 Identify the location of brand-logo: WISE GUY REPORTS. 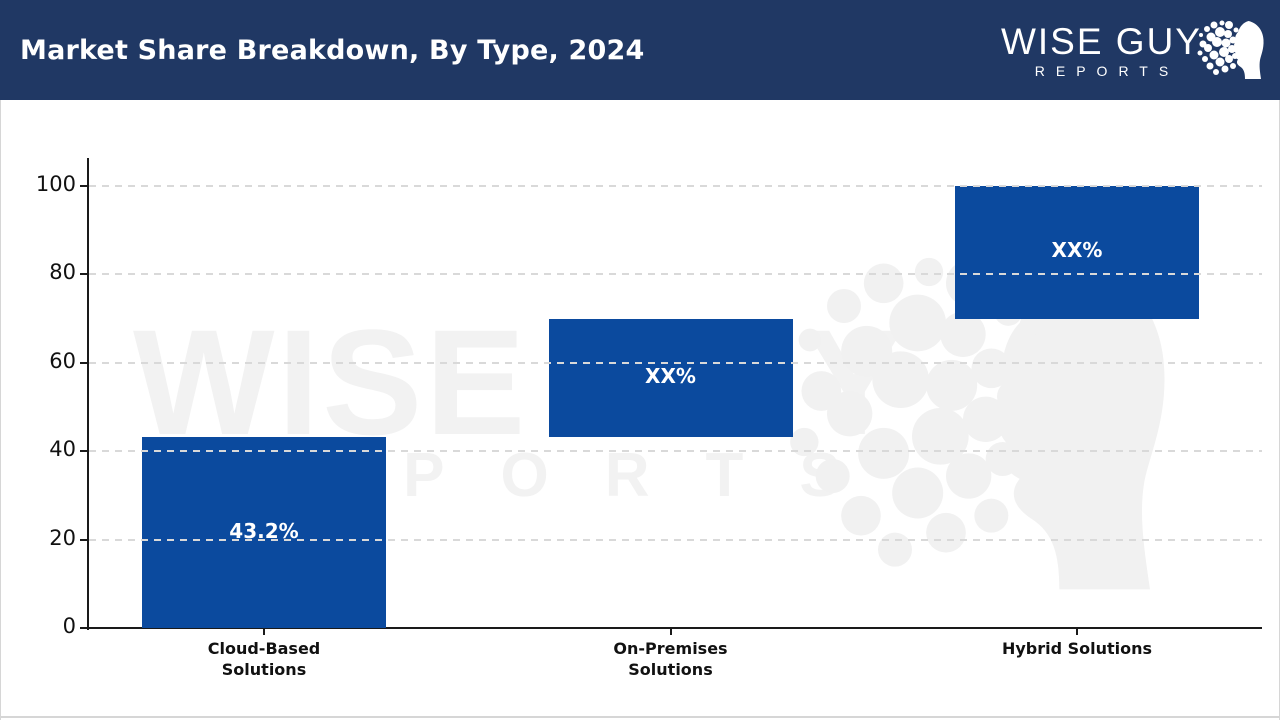
(1133, 50).